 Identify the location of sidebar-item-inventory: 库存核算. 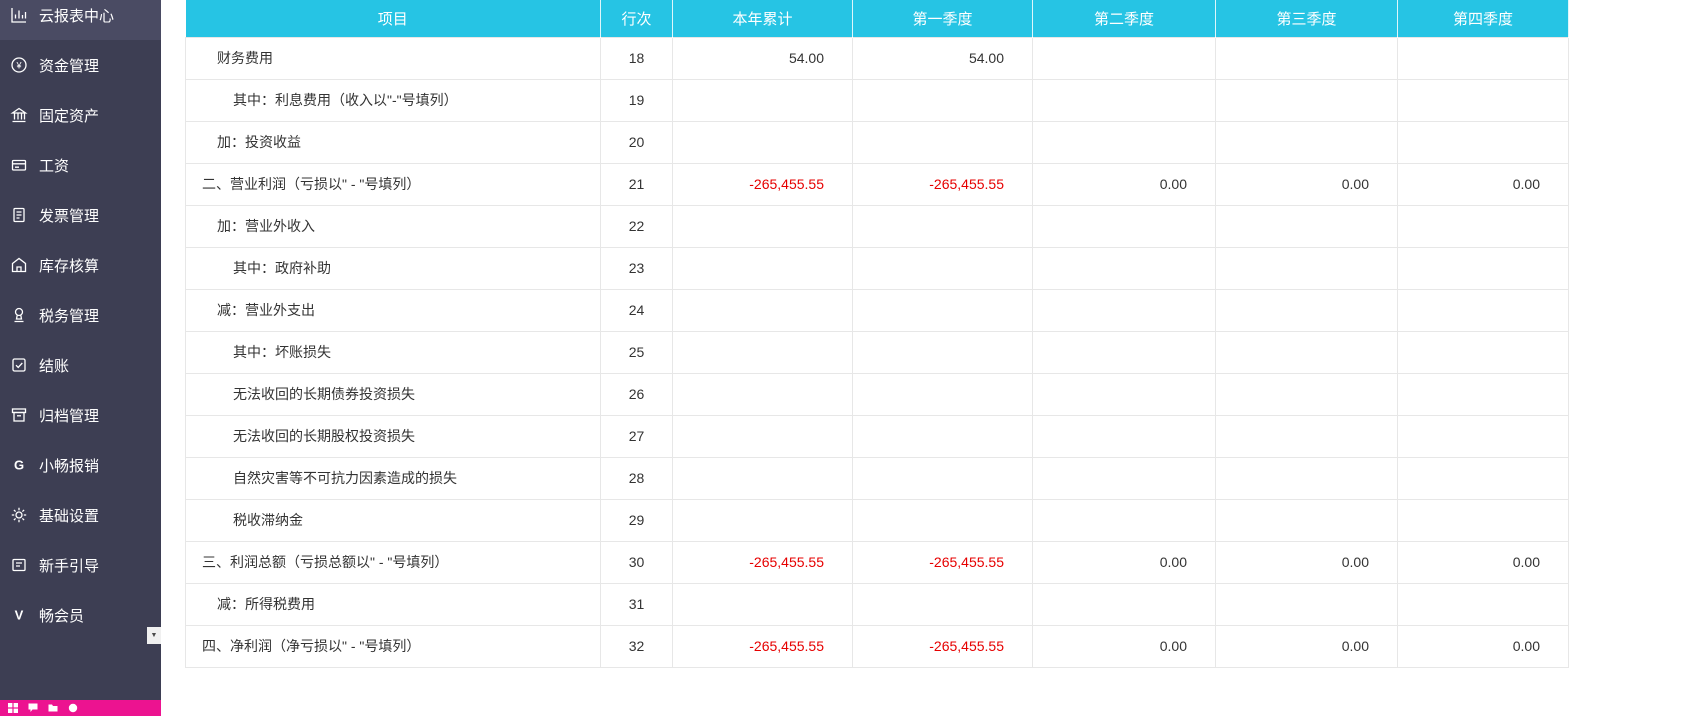
(80, 265).